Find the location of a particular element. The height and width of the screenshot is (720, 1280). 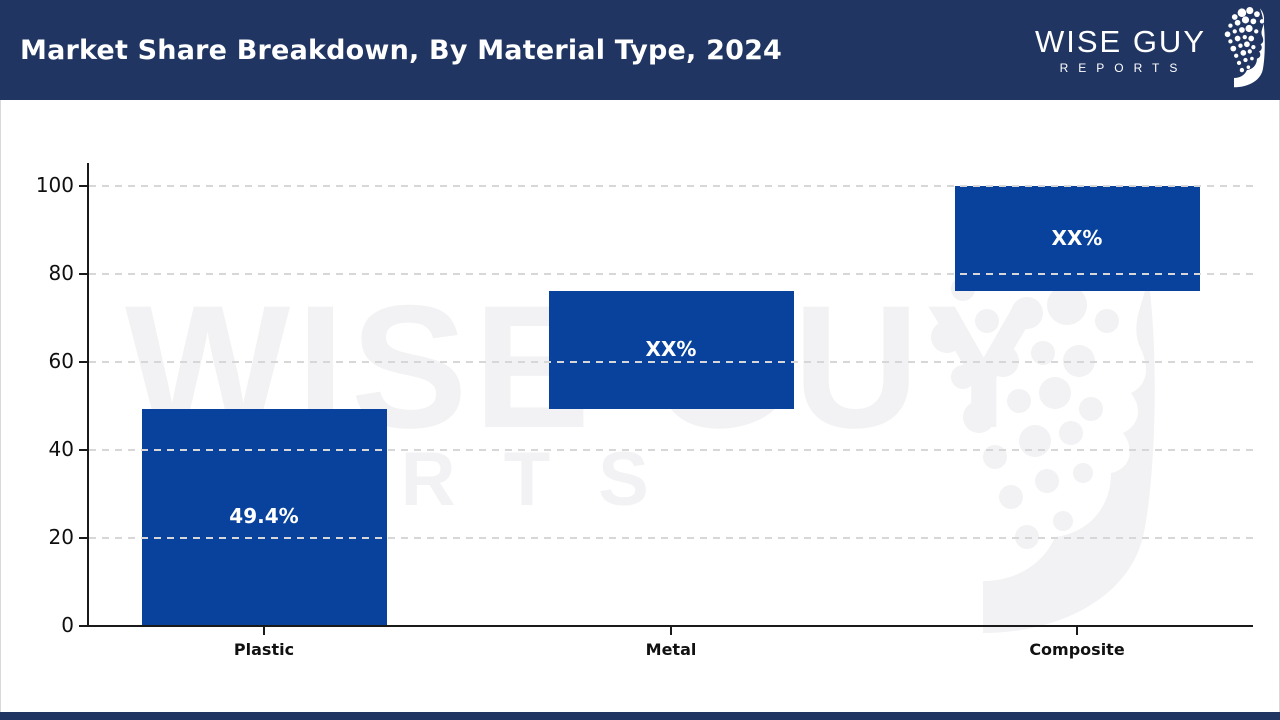

logo-text: WISE GUY REPORTS is located at coordinates (1120, 50).